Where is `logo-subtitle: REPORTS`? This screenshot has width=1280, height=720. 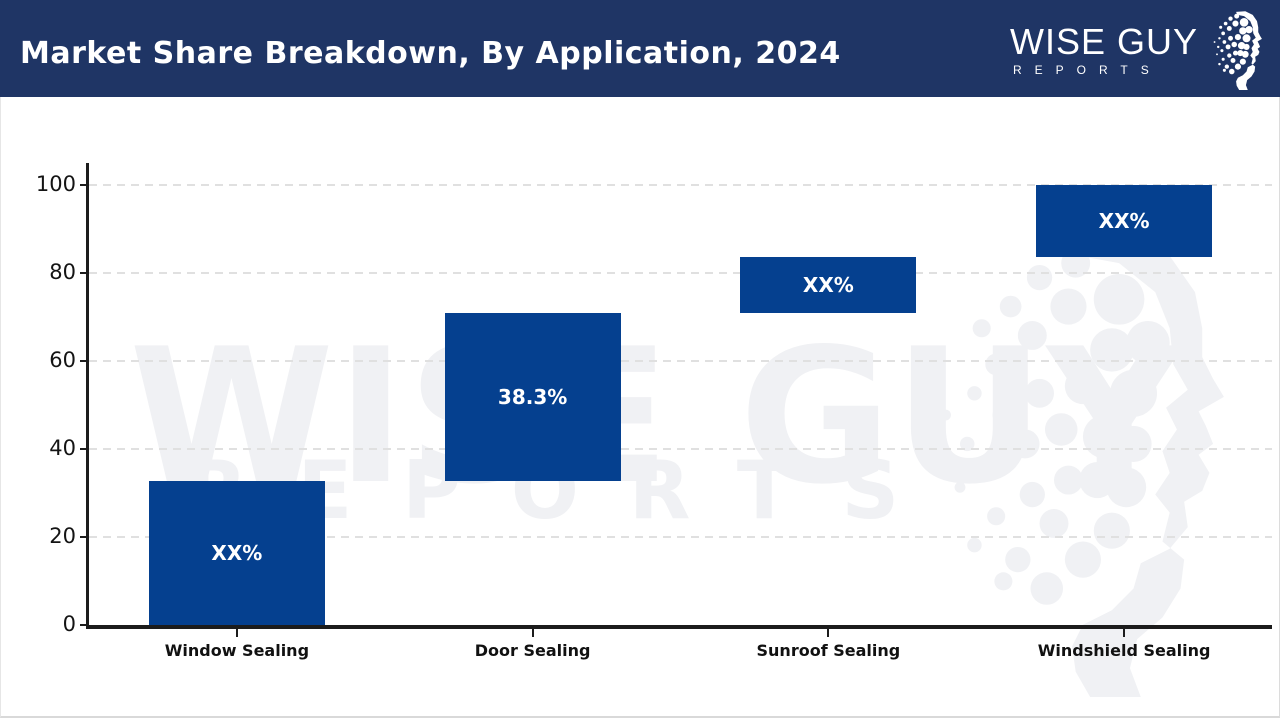 logo-subtitle: REPORTS is located at coordinates (1087, 70).